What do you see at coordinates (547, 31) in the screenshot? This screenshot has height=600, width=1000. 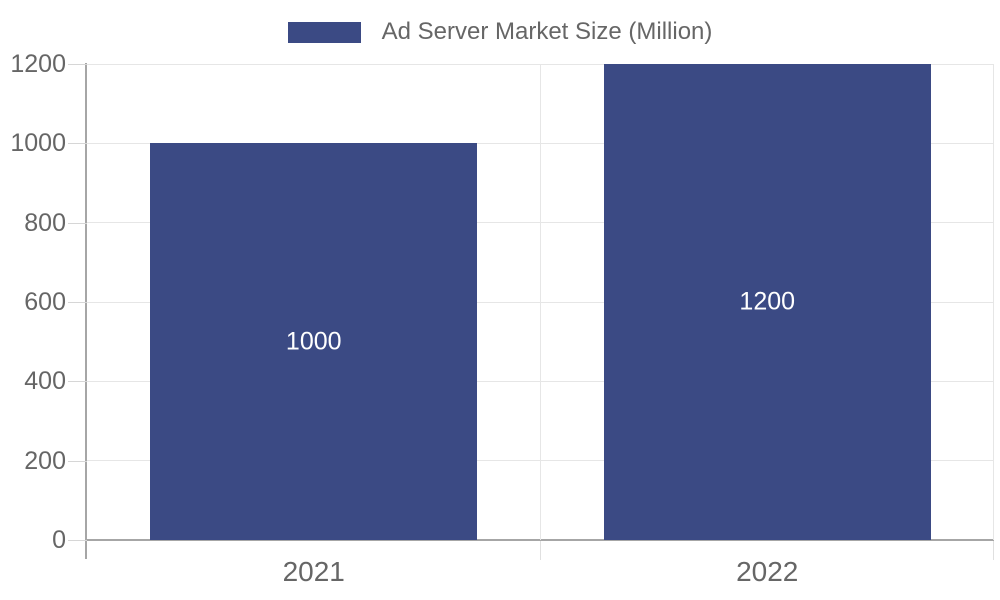 I see `legend-label: Ad Server Market Size (Million)` at bounding box center [547, 31].